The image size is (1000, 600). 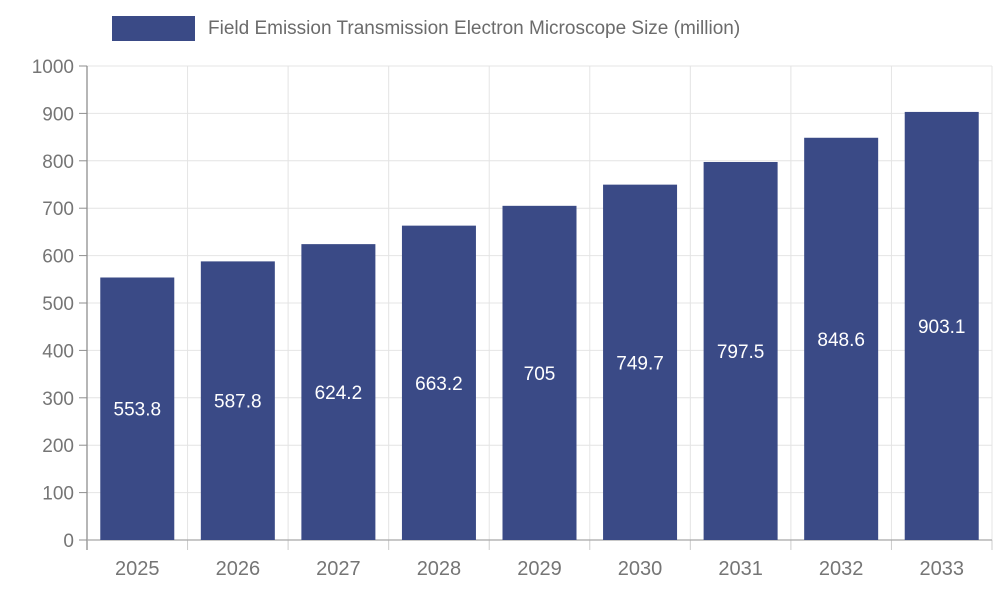 I want to click on y-tick-label: 0, so click(x=68, y=541).